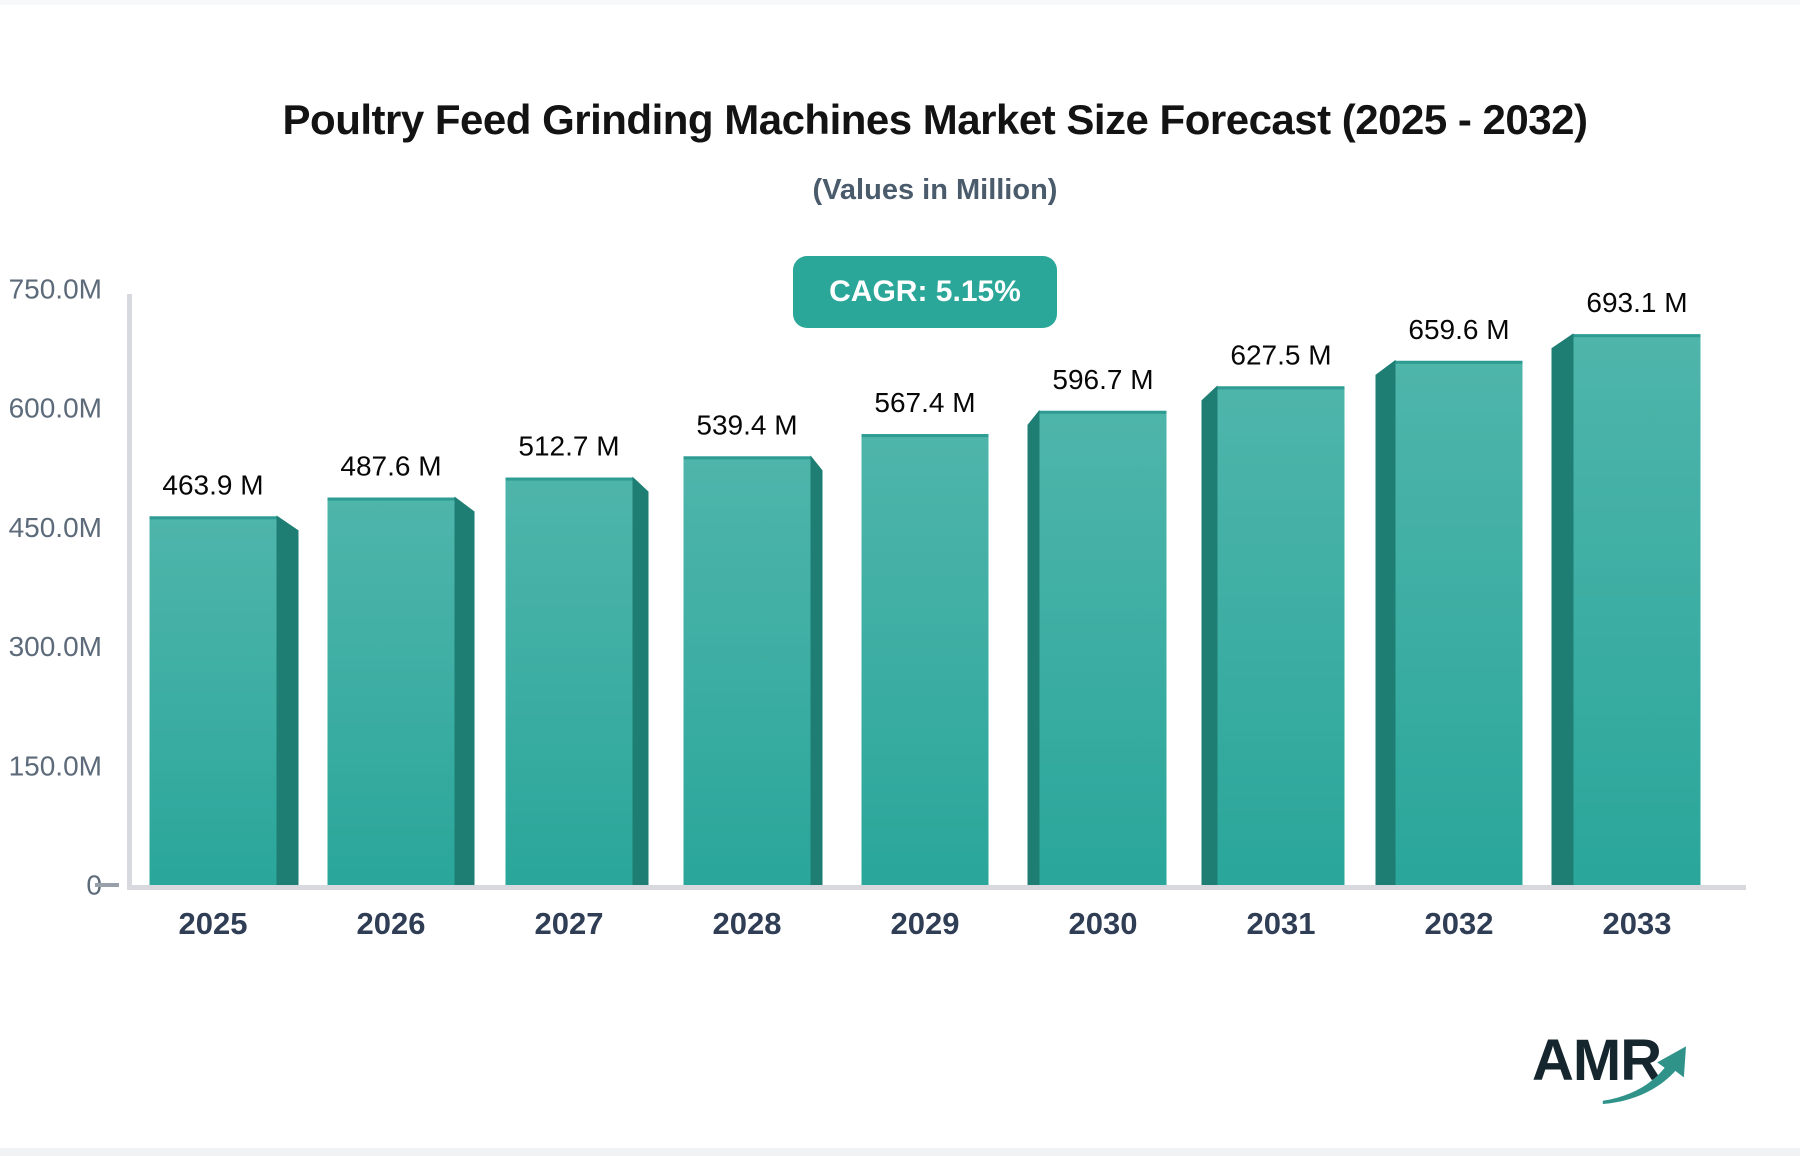  Describe the element at coordinates (569, 479) in the screenshot. I see `bar-top-edge-2027` at that location.